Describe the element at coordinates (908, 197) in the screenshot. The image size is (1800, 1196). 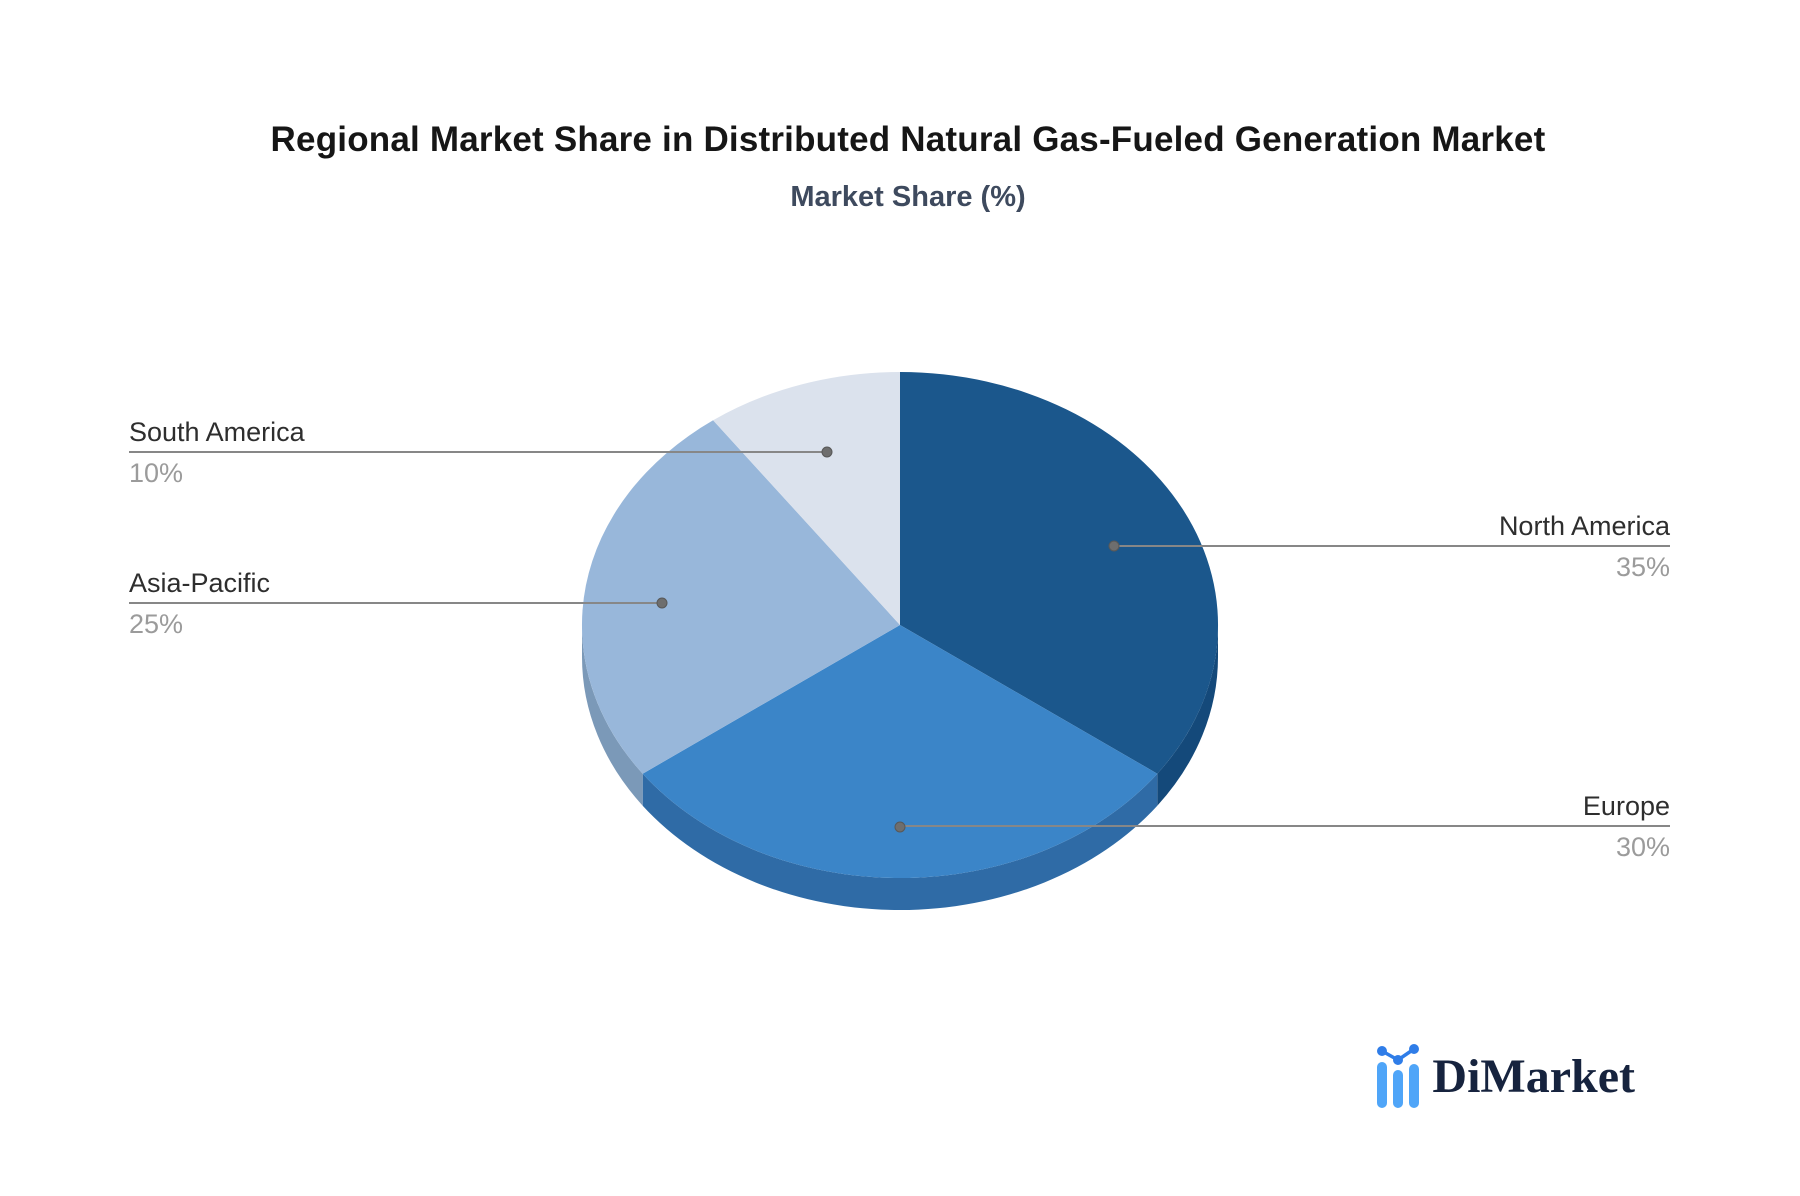
I see `chart-subtitle: Market Share (%)` at that location.